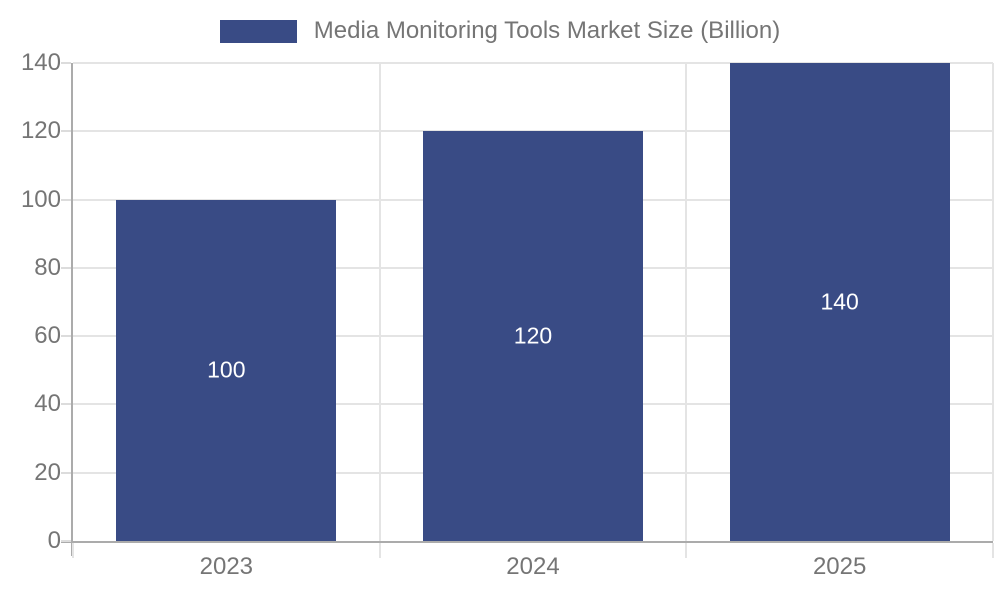 Image resolution: width=1000 pixels, height=600 pixels. Describe the element at coordinates (533, 566) in the screenshot. I see `x-category-label-2024: 2024` at that location.